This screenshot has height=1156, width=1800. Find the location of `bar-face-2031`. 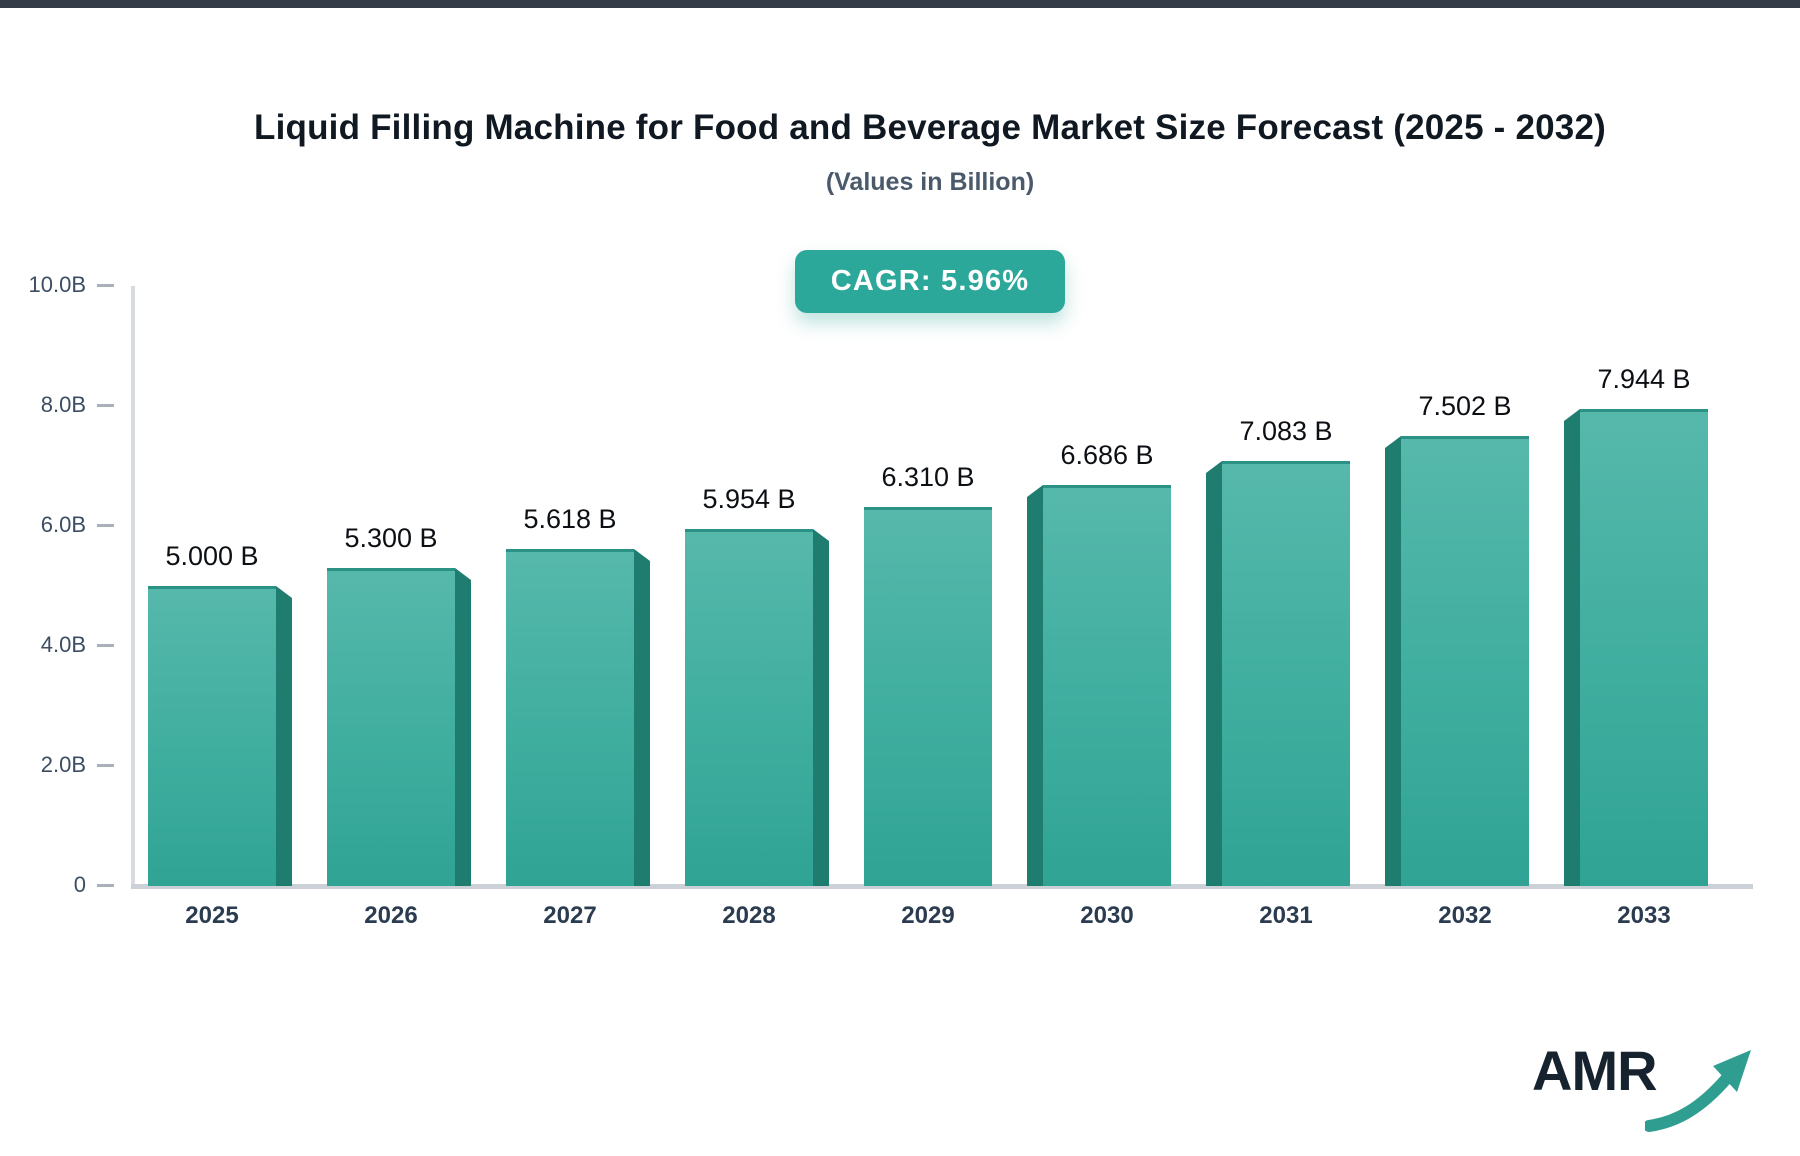

bar-face-2031 is located at coordinates (1286, 673).